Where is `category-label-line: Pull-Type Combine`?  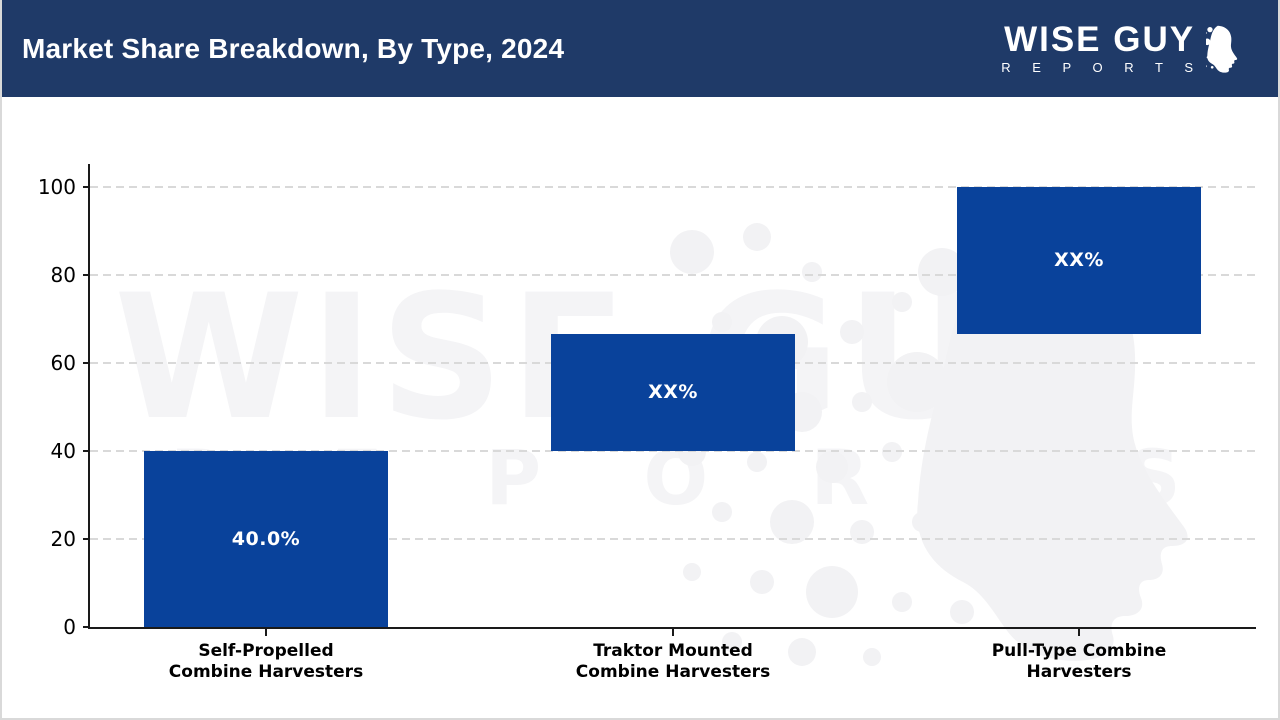 category-label-line: Pull-Type Combine is located at coordinates (1079, 651).